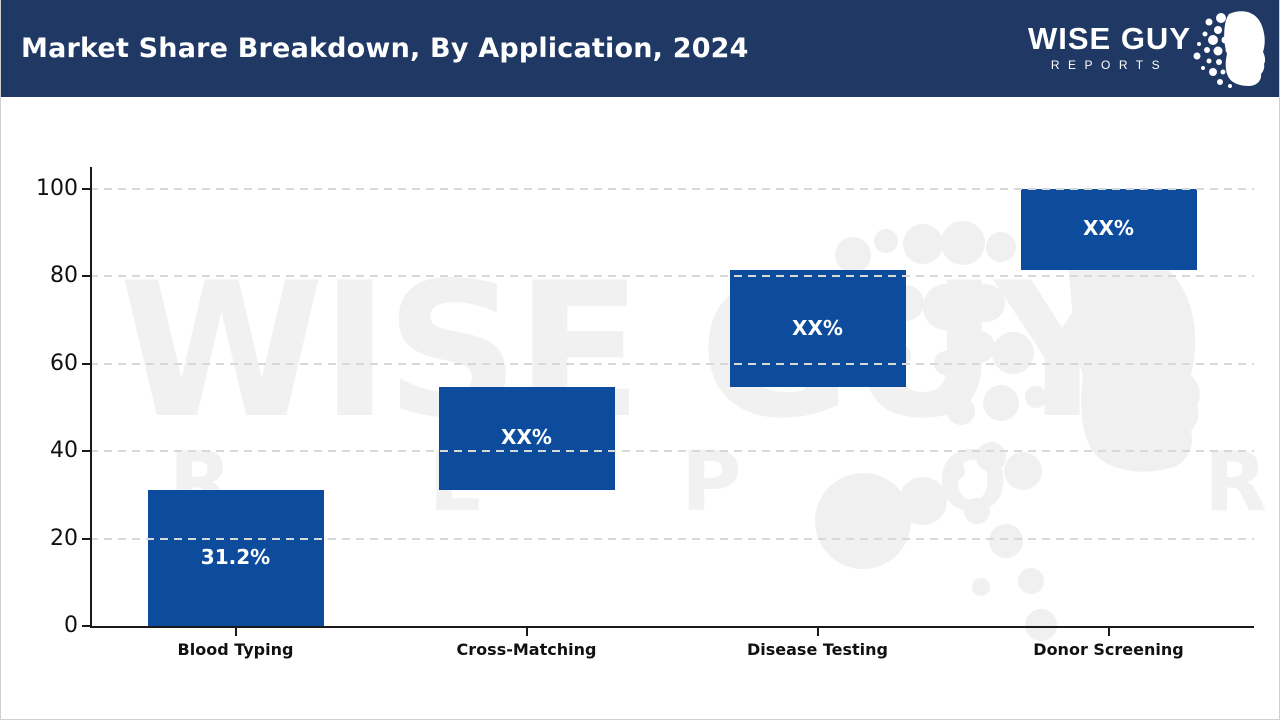 The image size is (1280, 720). I want to click on y-tick-label: 20, so click(64, 538).